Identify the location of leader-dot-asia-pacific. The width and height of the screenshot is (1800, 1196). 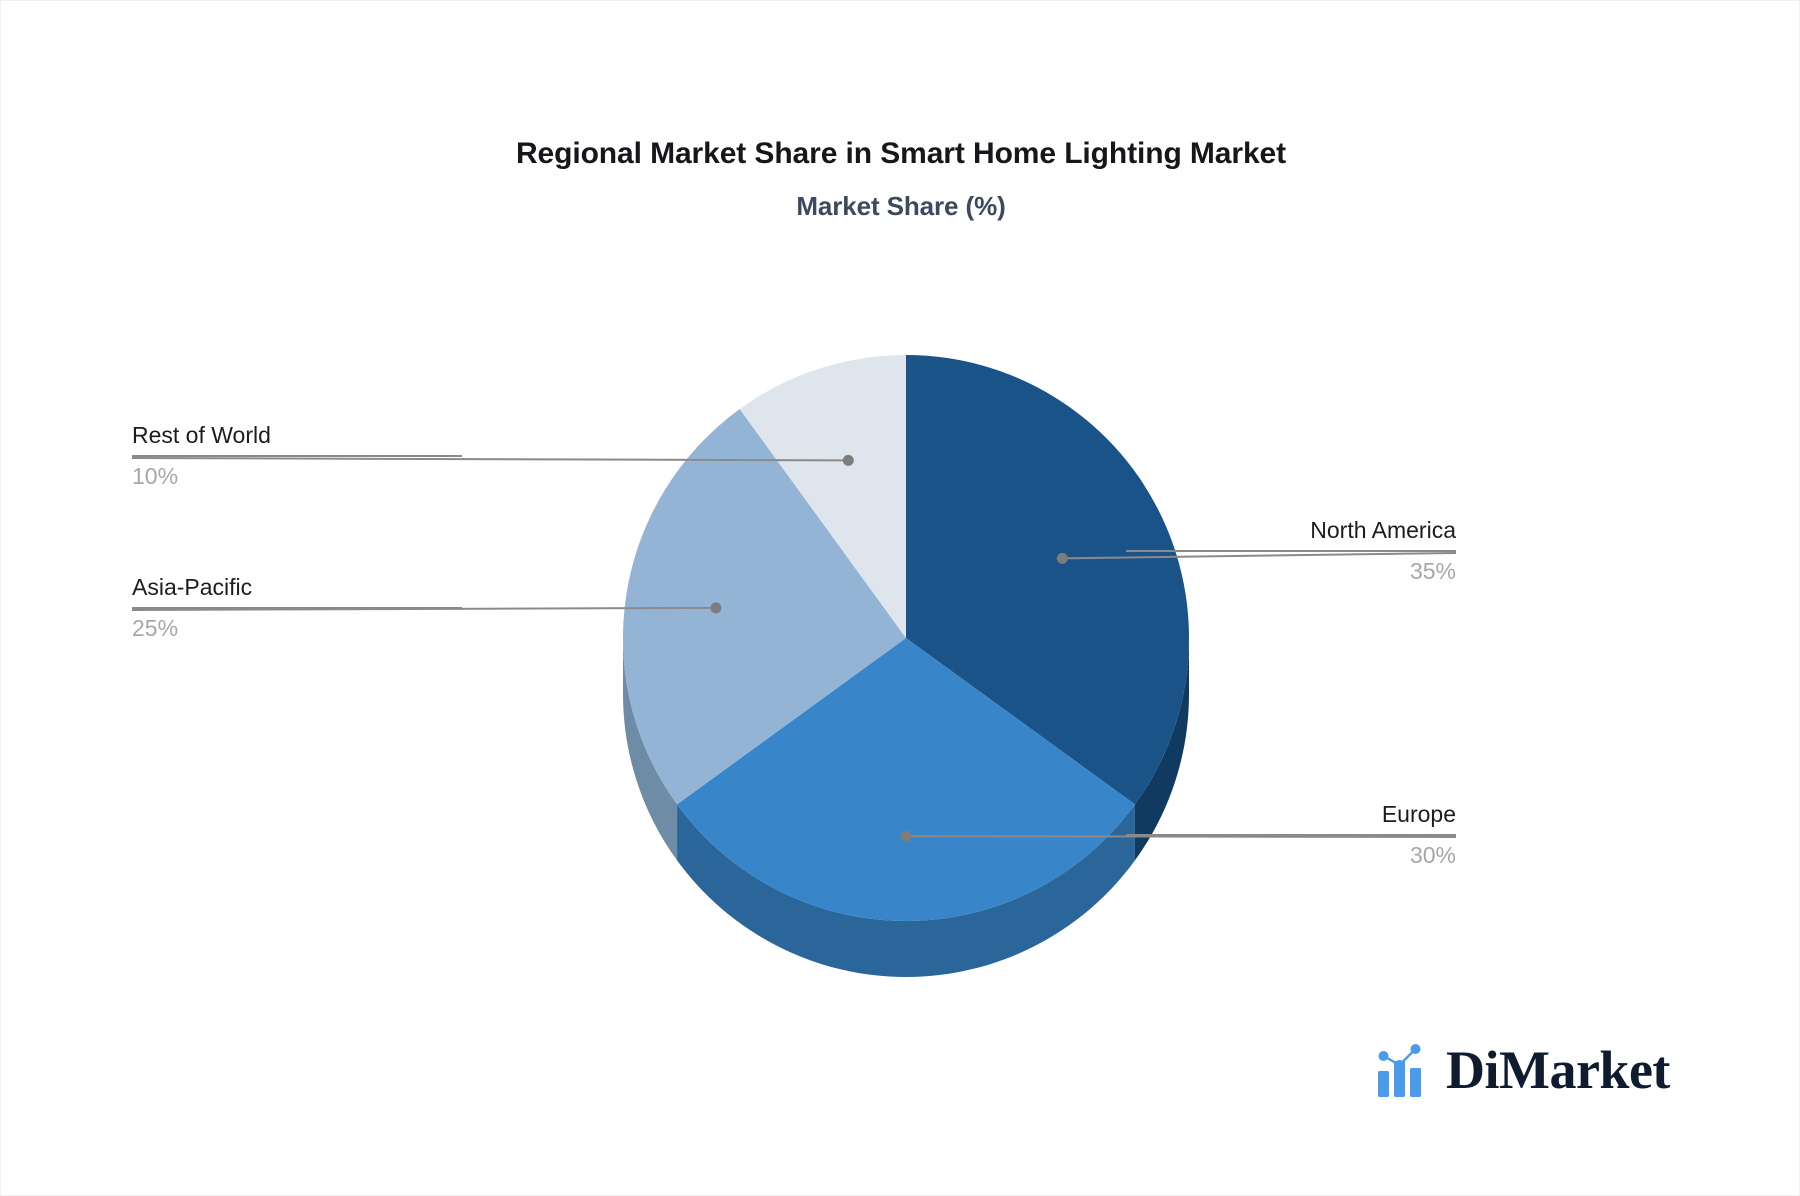
(716, 608).